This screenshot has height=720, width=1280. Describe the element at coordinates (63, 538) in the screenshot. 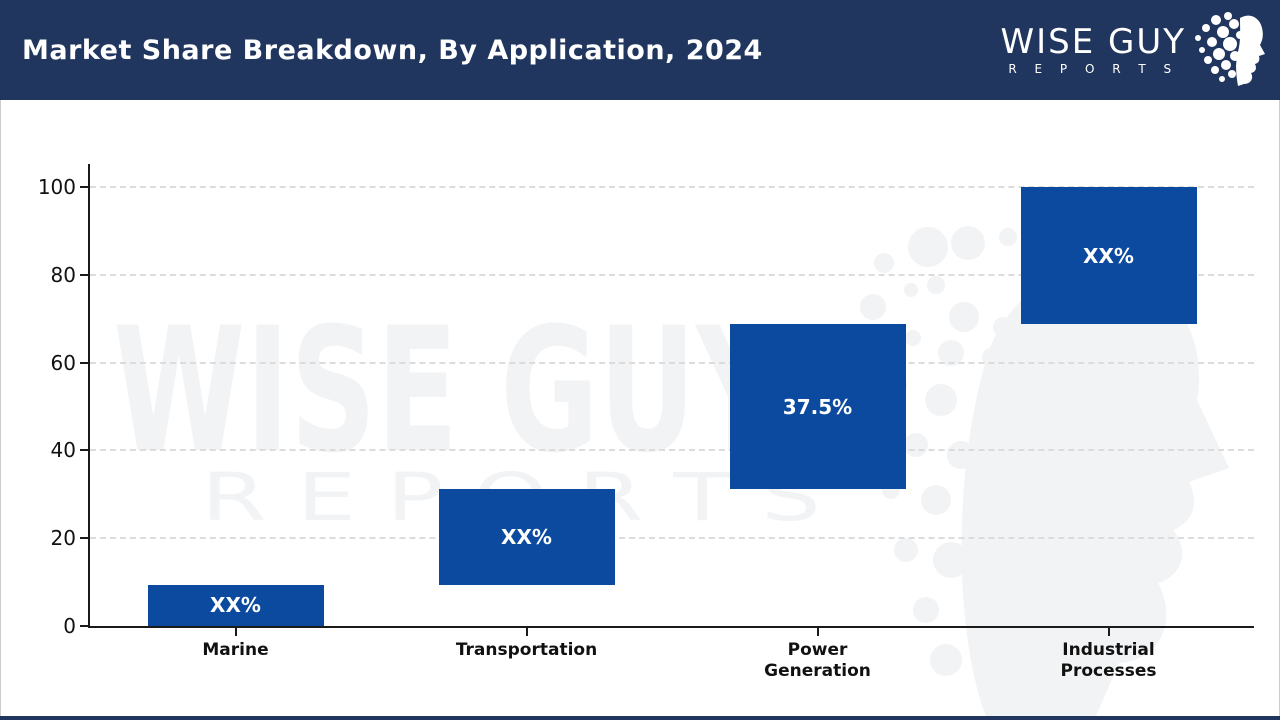

I see `y-tick-label: 20` at that location.